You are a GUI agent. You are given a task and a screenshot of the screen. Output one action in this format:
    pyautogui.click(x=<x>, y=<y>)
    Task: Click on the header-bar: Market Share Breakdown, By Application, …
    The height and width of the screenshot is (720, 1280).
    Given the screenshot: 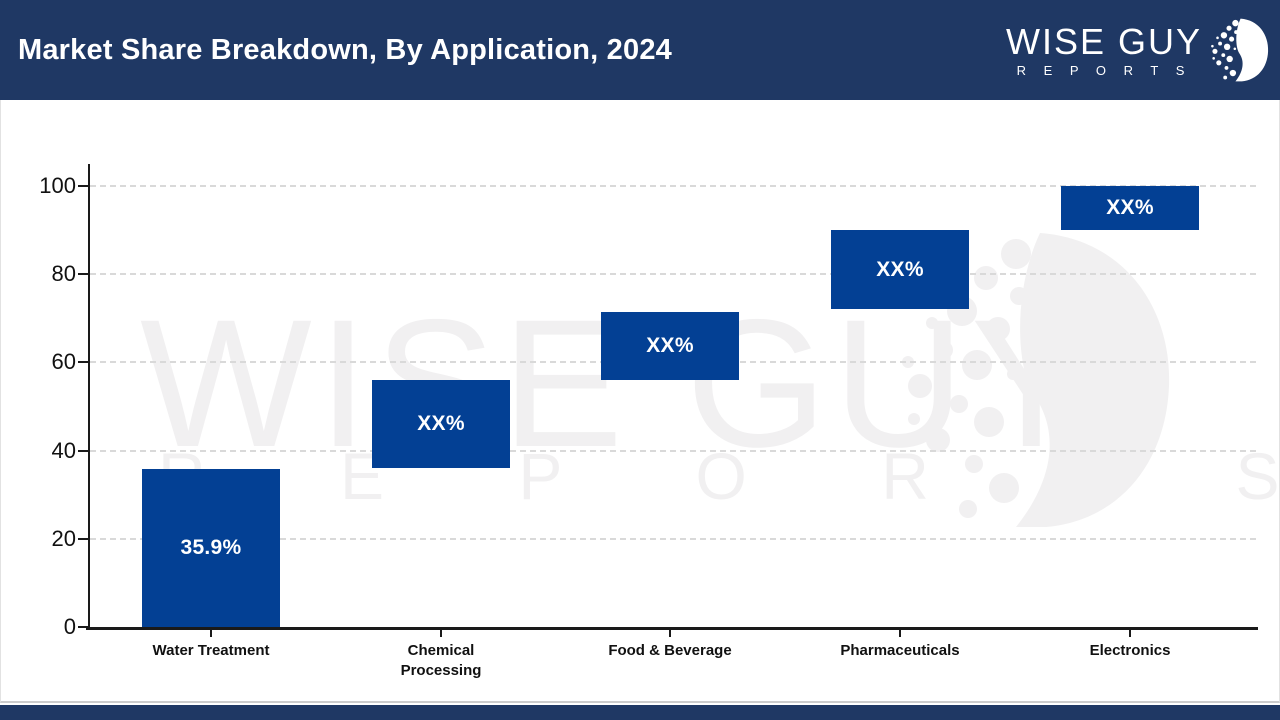 What is the action you would take?
    pyautogui.click(x=640, y=50)
    